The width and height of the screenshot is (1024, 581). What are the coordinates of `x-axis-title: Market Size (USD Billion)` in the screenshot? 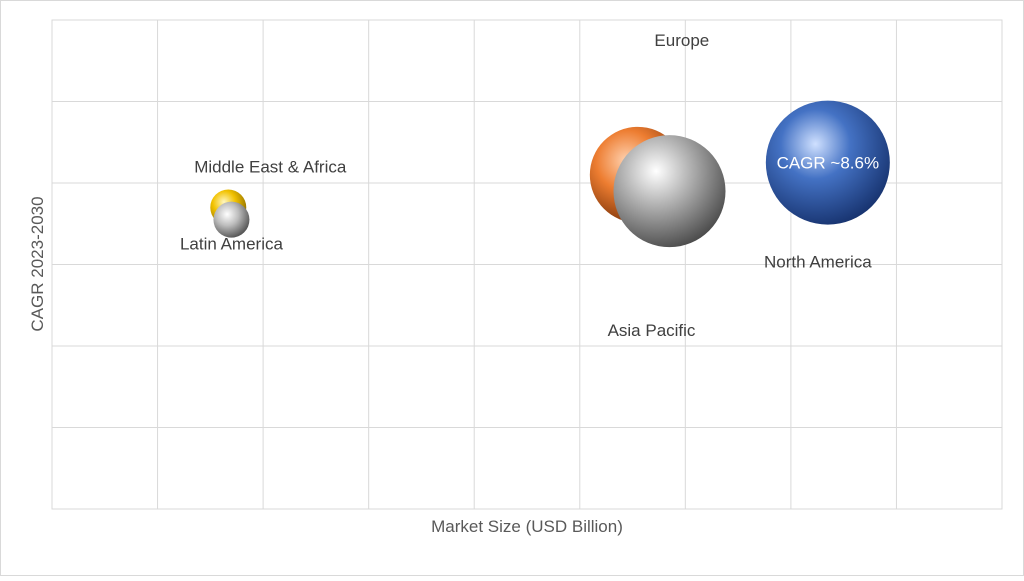 It's located at (527, 526).